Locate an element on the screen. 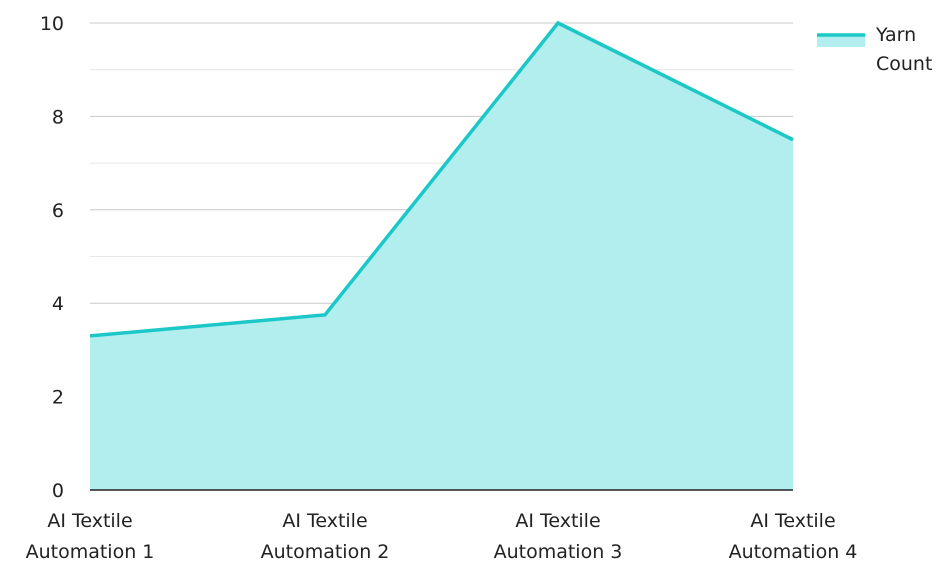 This screenshot has height=562, width=950. y-tick-label: 10 is located at coordinates (52, 24).